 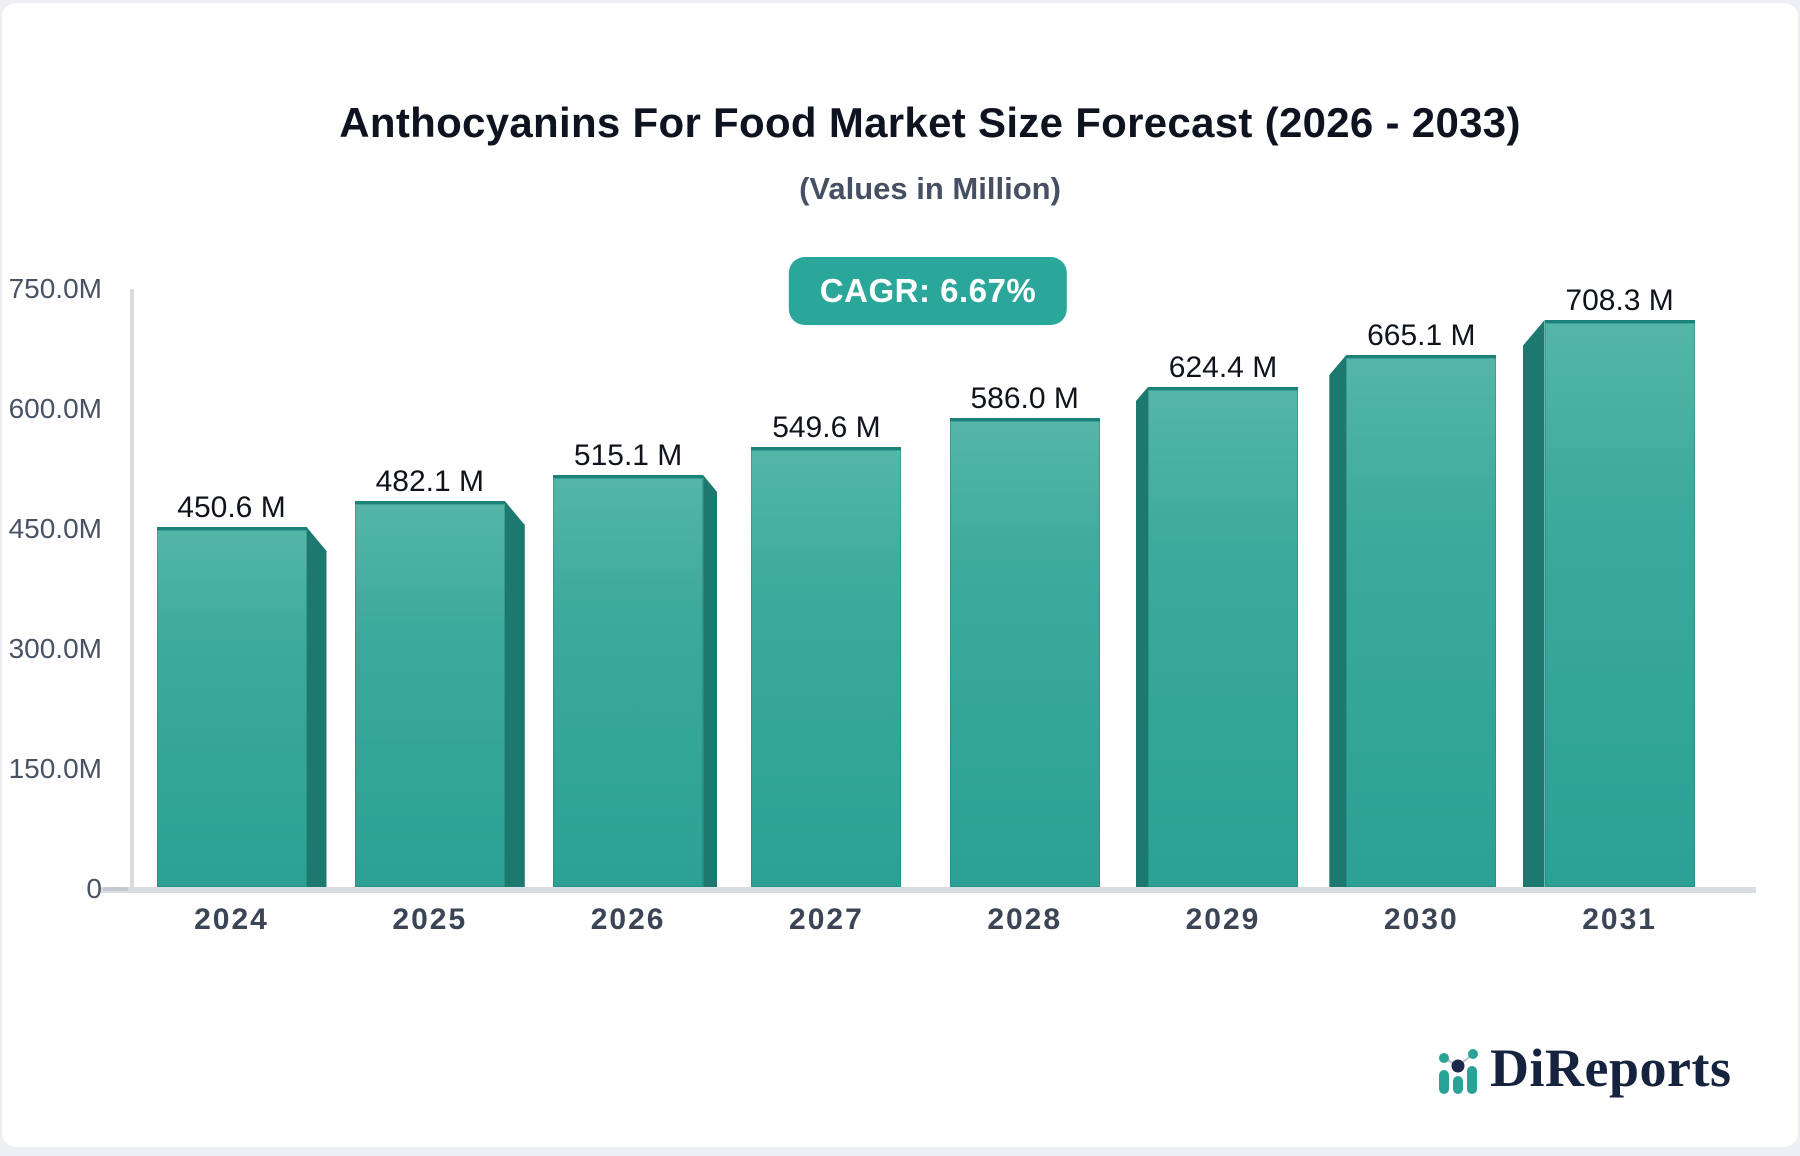 I want to click on chart-subtitle: (Values in Million), so click(x=930, y=188).